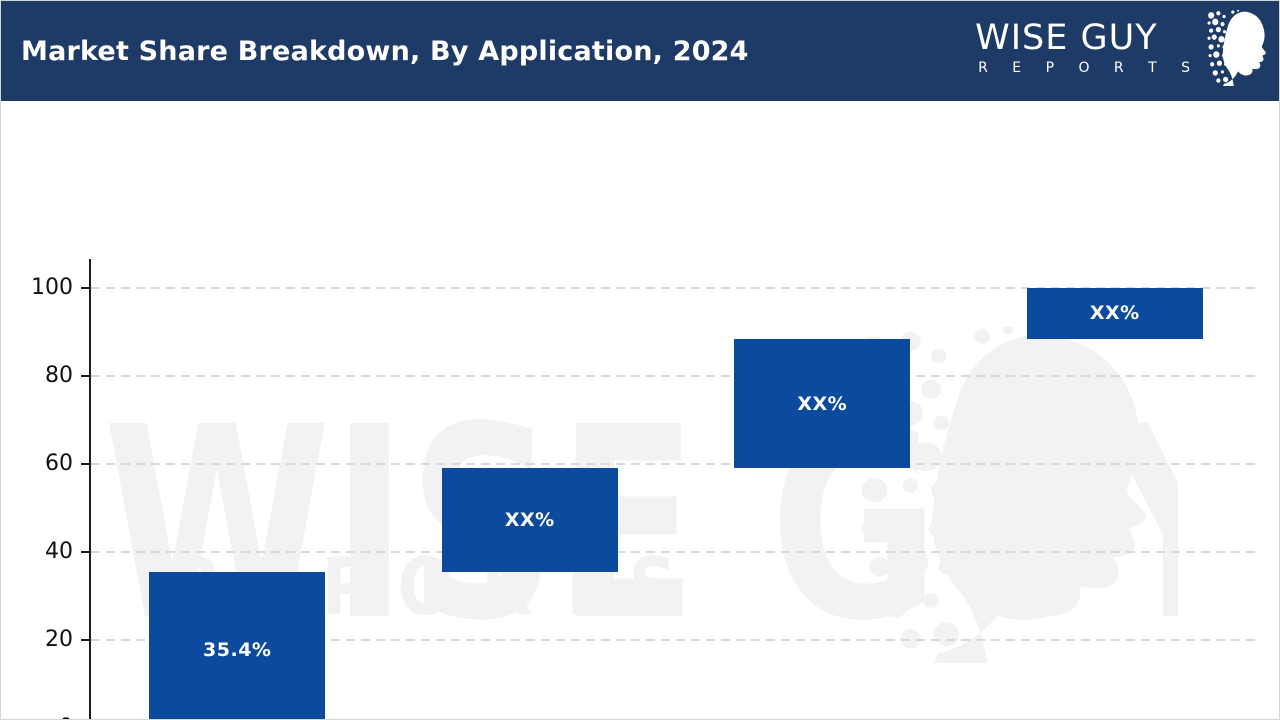 The width and height of the screenshot is (1280, 720). What do you see at coordinates (1236, 48) in the screenshot?
I see `wise-guy-face-icon` at bounding box center [1236, 48].